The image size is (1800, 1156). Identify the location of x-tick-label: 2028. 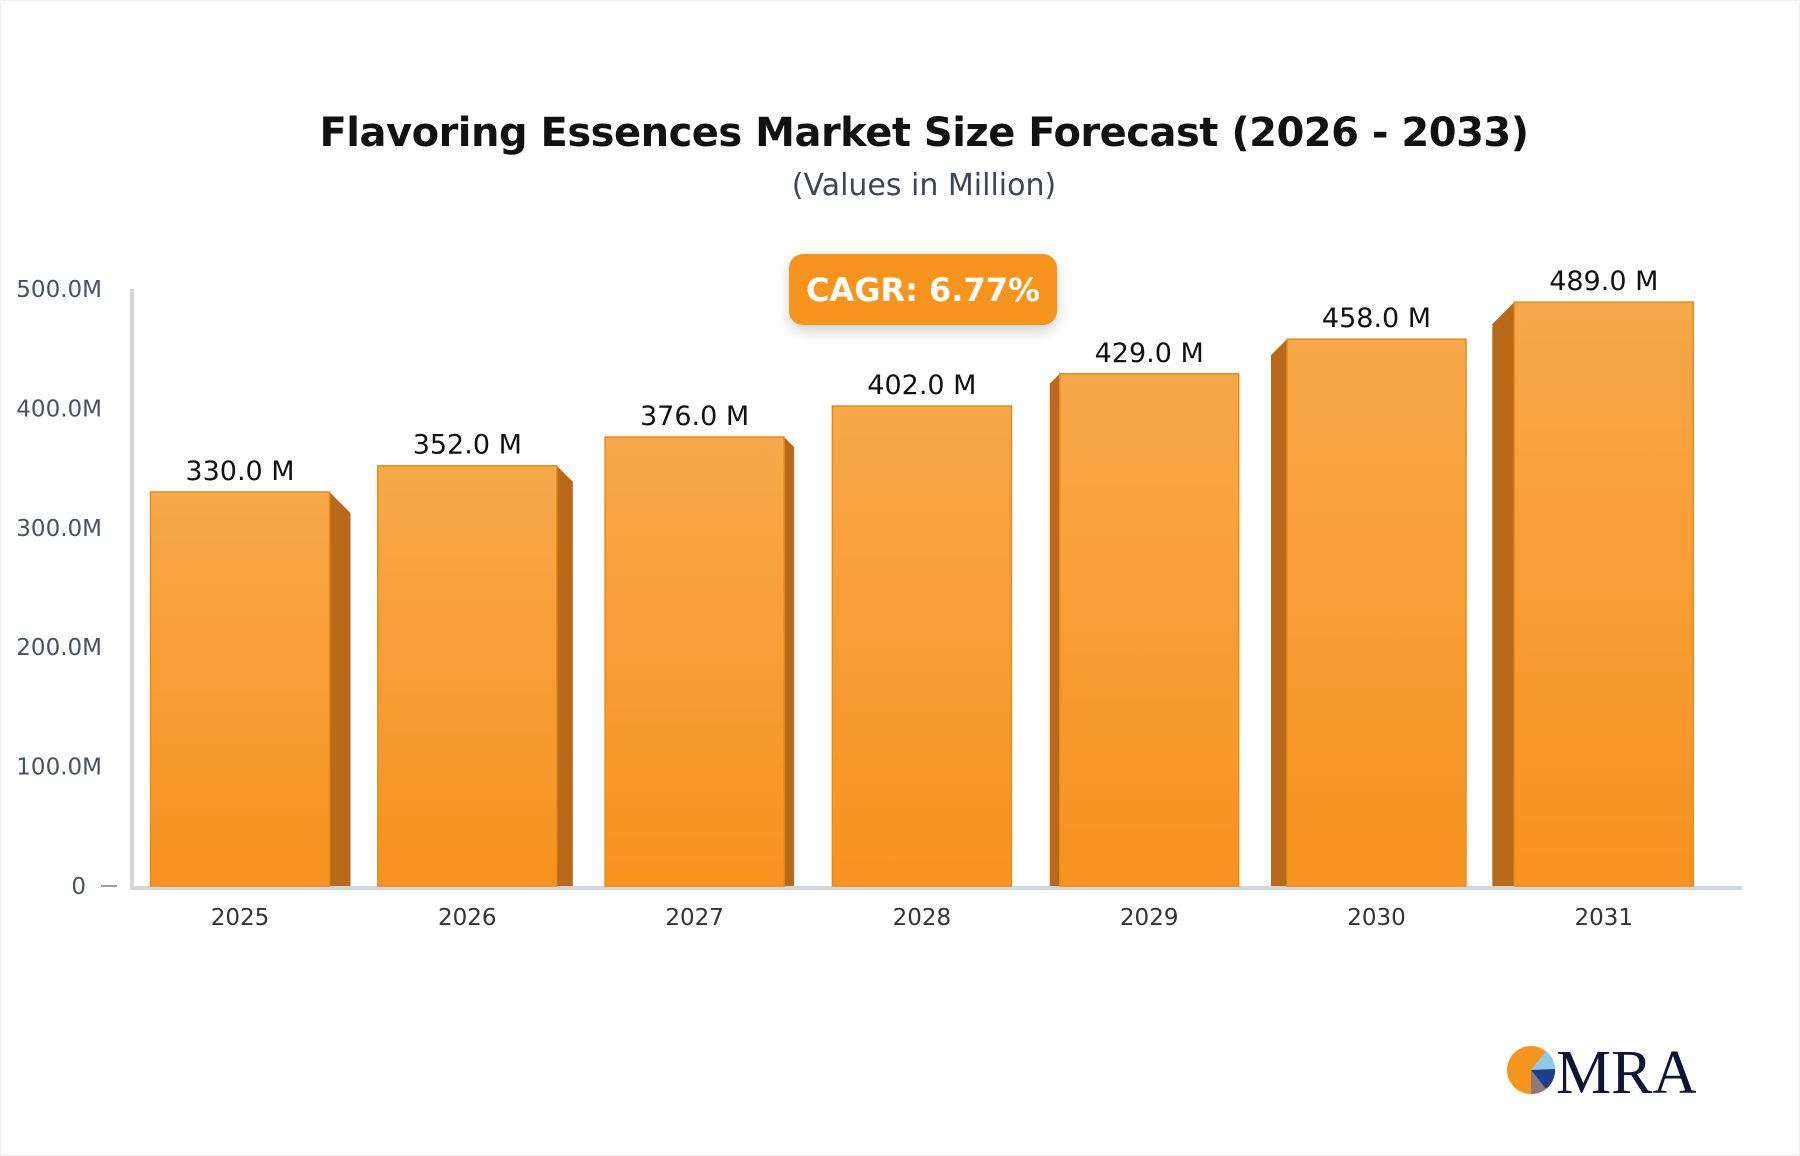
(922, 918).